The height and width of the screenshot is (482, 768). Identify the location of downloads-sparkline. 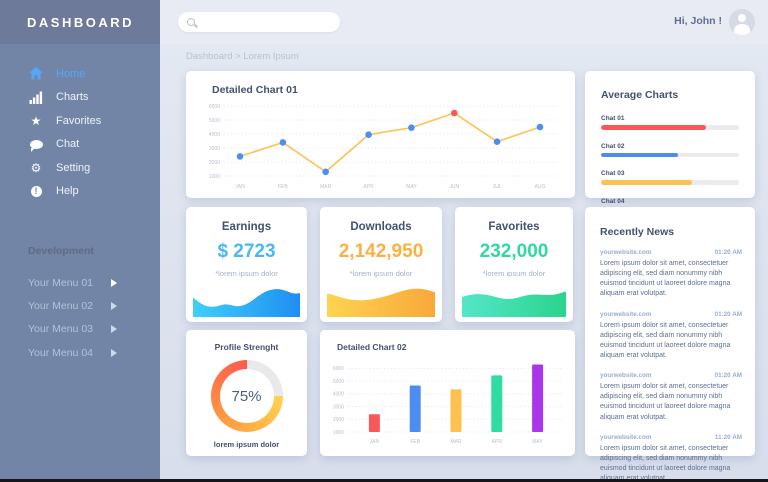
(381, 301).